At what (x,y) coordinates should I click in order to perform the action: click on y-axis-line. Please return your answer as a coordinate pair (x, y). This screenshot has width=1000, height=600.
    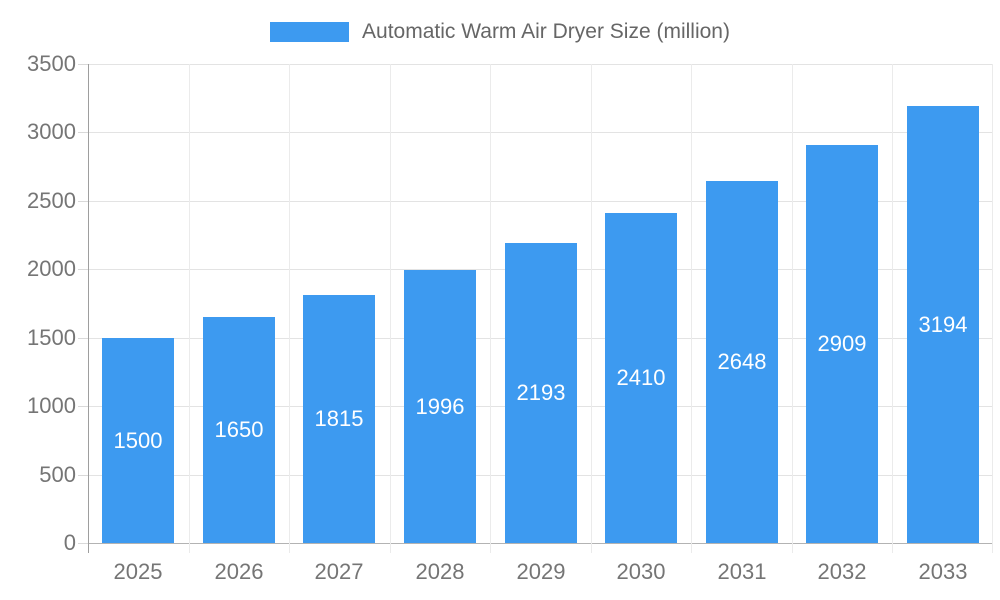
    Looking at the image, I should click on (88, 308).